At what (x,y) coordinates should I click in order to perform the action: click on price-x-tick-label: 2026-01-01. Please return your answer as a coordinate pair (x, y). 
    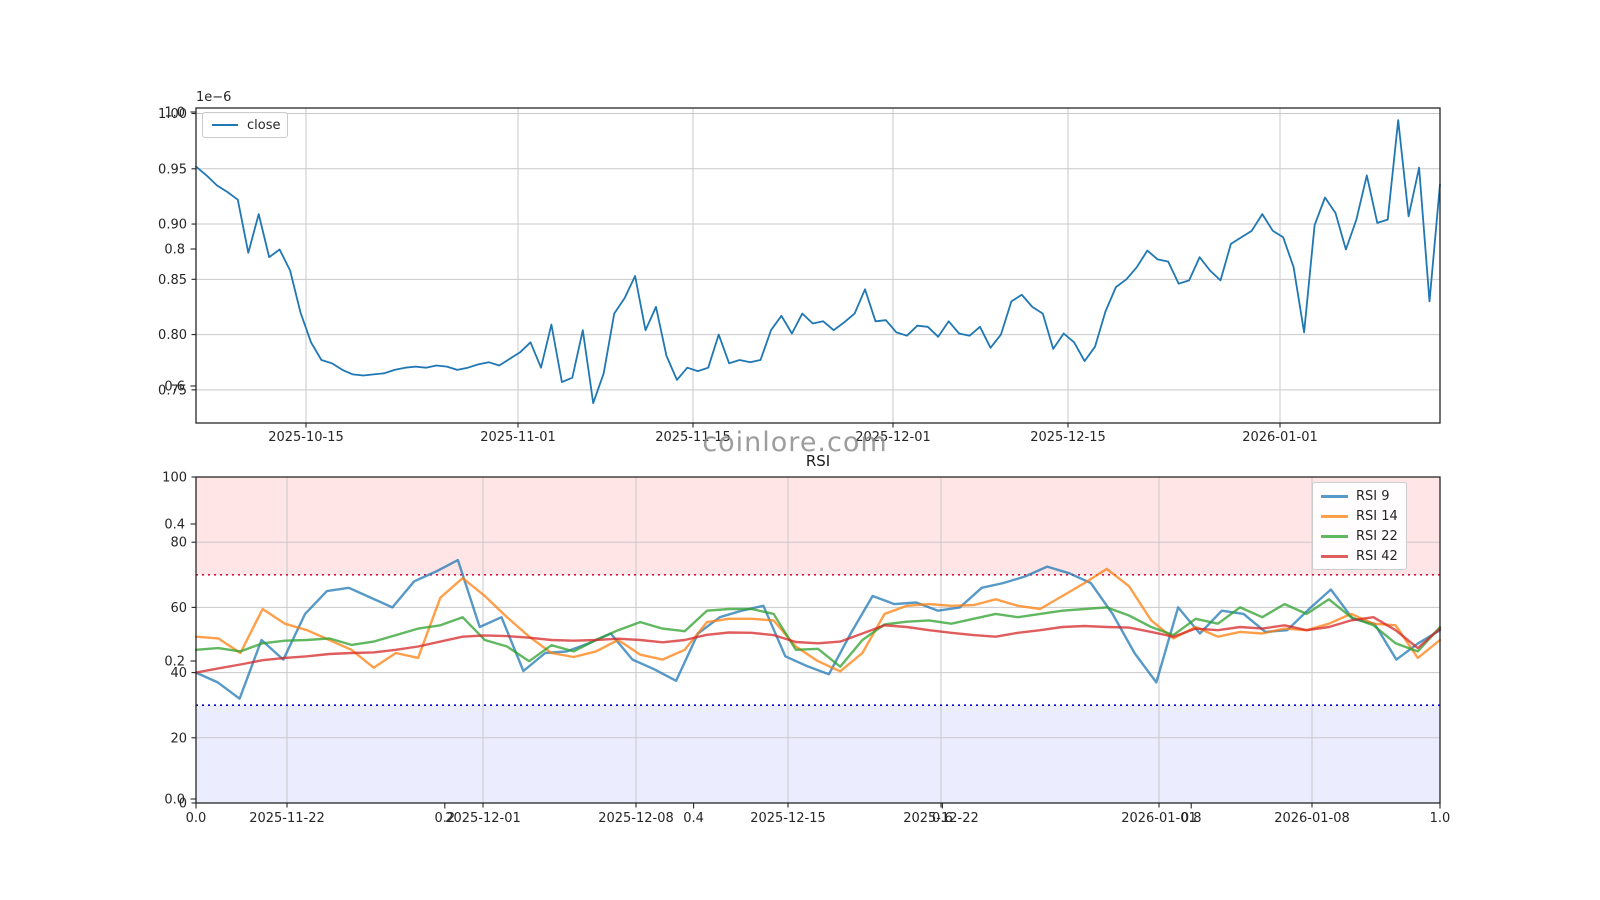
    Looking at the image, I should click on (1280, 437).